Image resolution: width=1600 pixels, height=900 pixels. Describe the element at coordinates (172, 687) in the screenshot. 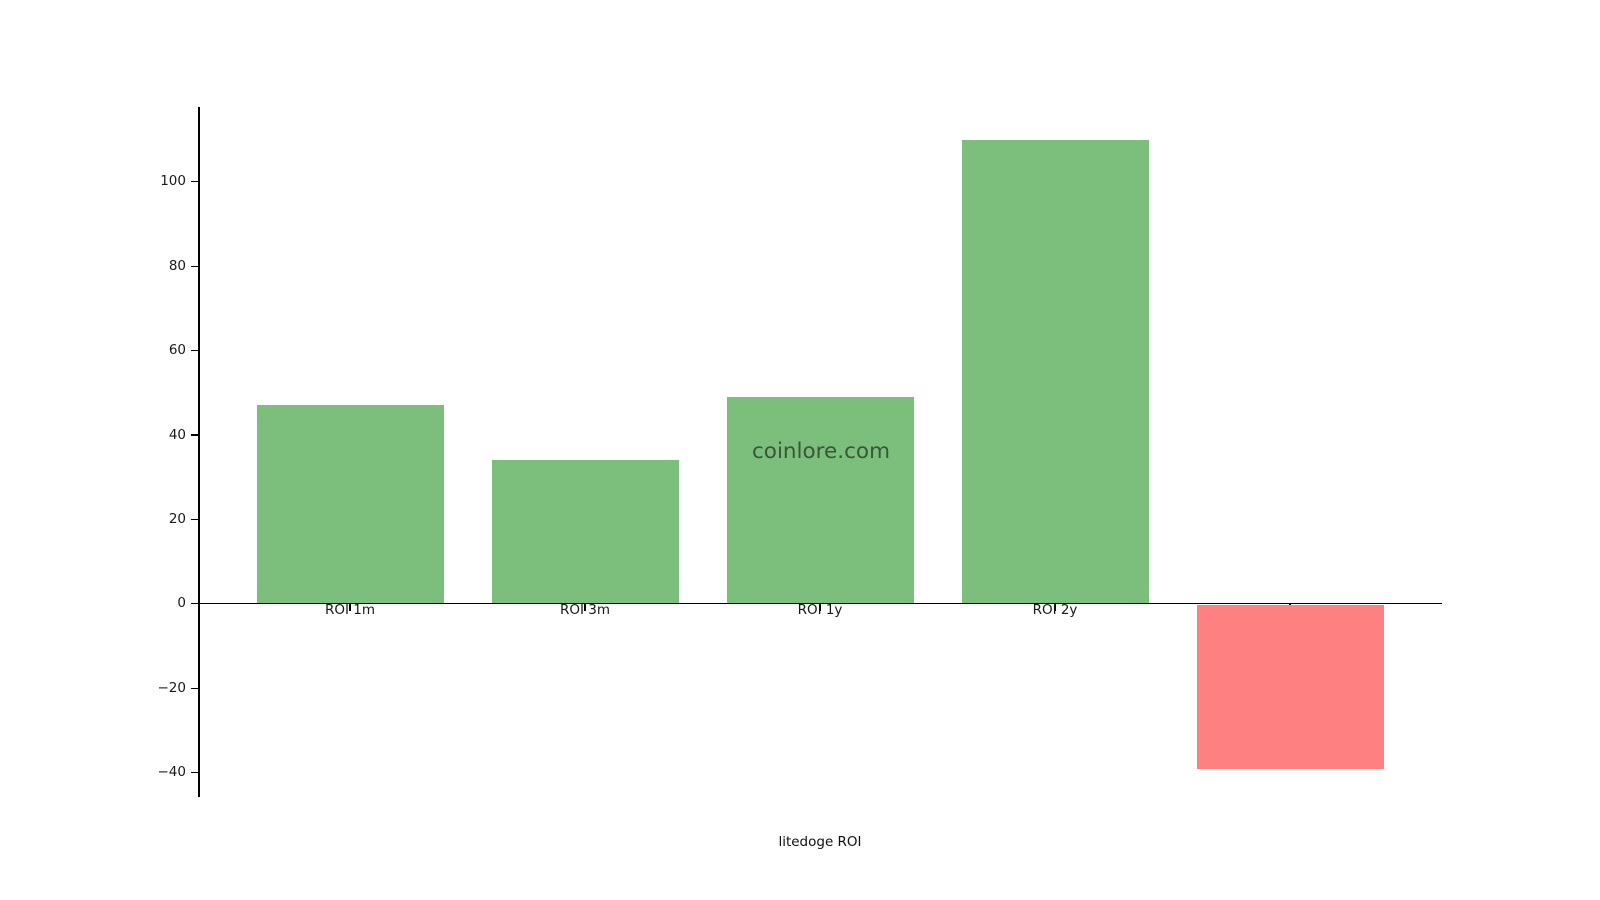

I see `ytick-label-6: −20` at that location.